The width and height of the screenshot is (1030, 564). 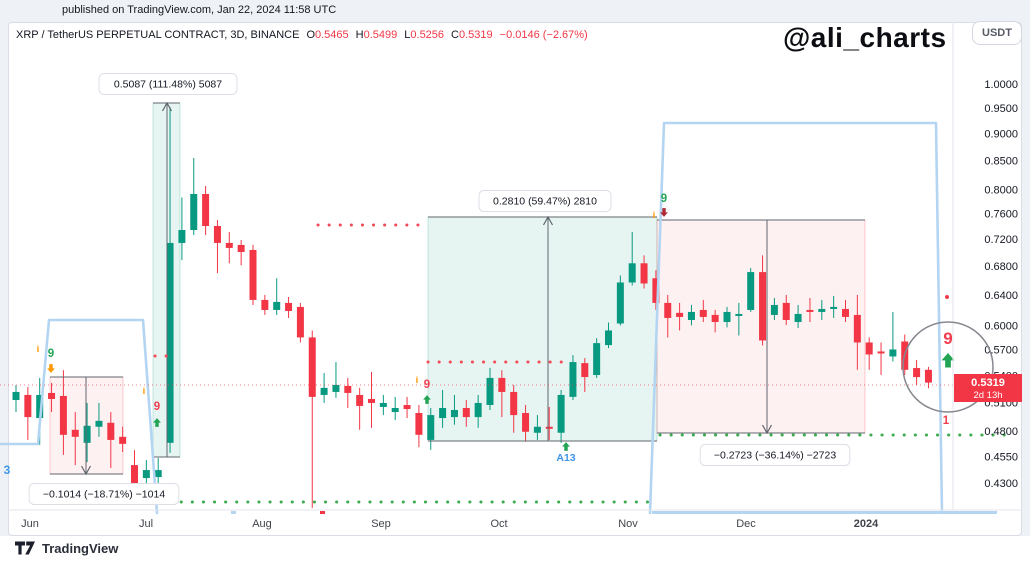 What do you see at coordinates (746, 524) in the screenshot?
I see `time-tick-label: Dec` at bounding box center [746, 524].